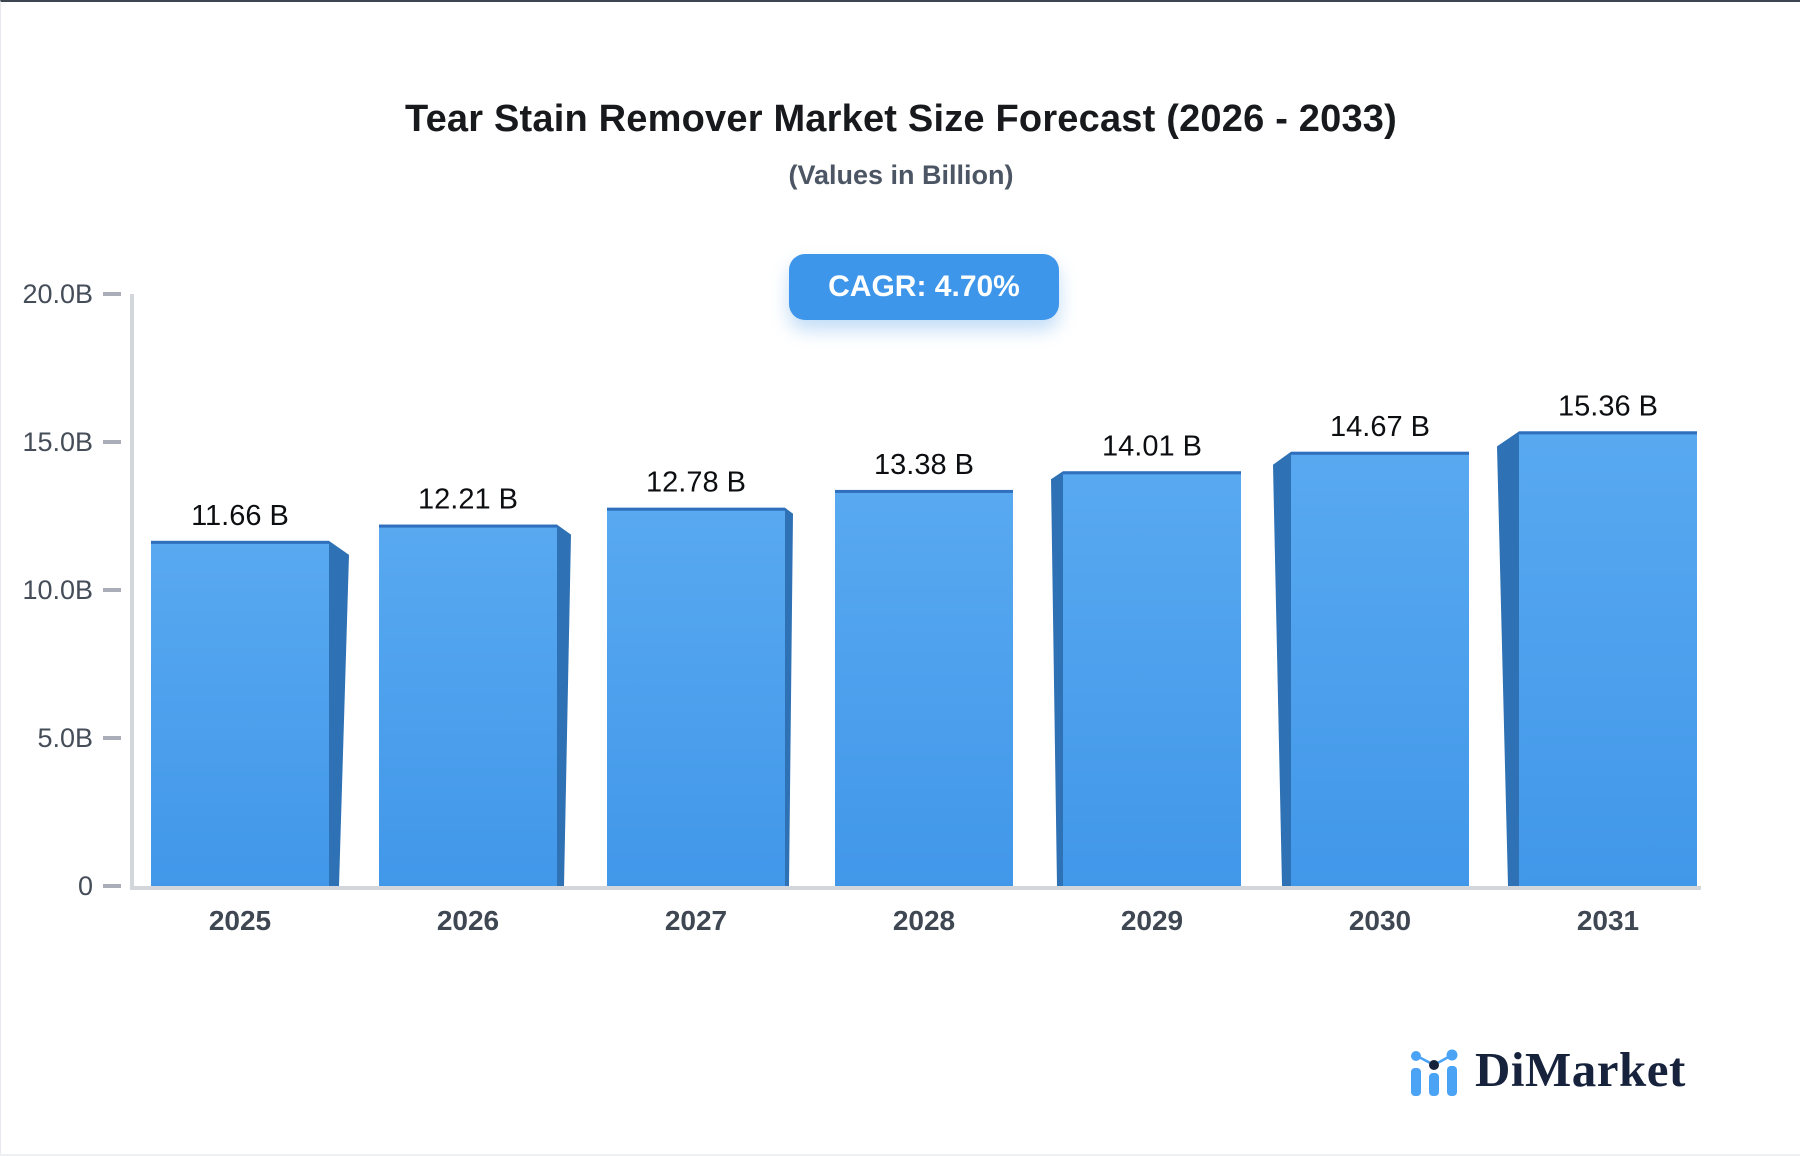  I want to click on bar-top-edge-2027, so click(696, 509).